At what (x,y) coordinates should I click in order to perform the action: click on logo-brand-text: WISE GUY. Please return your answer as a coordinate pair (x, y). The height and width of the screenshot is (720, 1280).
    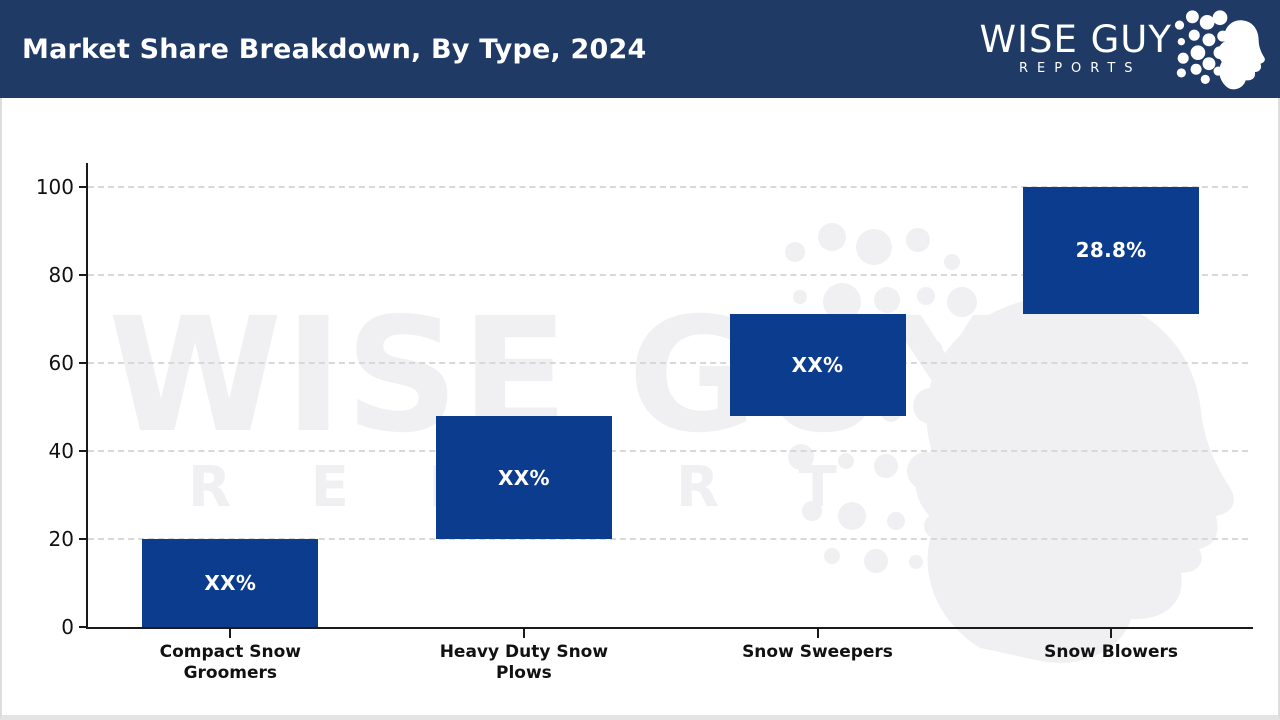
    Looking at the image, I should click on (1075, 39).